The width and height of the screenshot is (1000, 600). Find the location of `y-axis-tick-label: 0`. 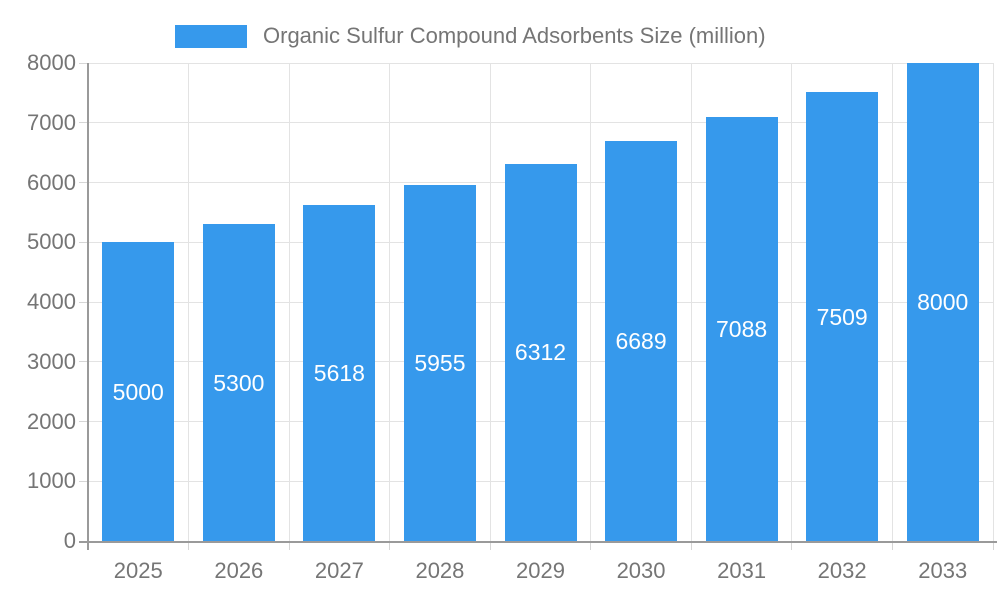

y-axis-tick-label: 0 is located at coordinates (69, 540).